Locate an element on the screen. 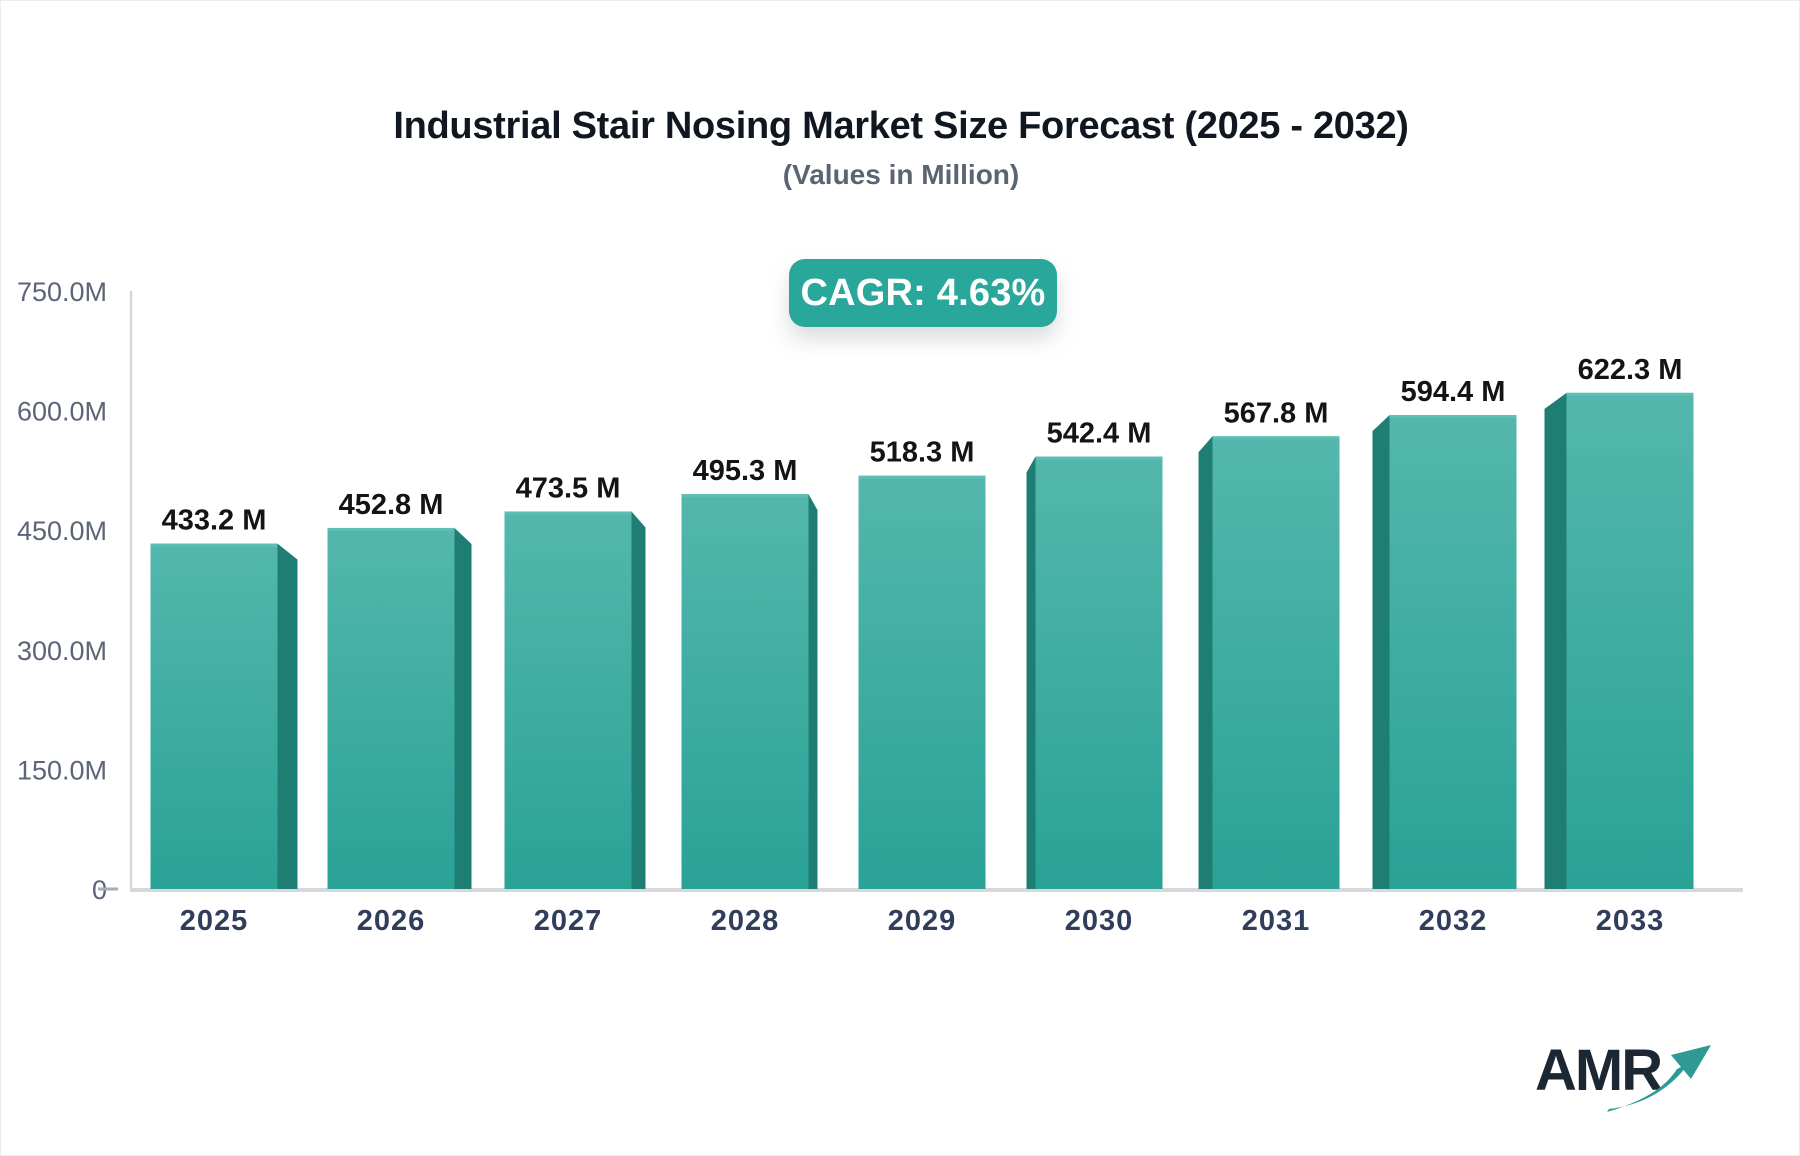 This screenshot has height=1156, width=1800. cagr-badge-label: CAGR: 4.63% is located at coordinates (923, 292).